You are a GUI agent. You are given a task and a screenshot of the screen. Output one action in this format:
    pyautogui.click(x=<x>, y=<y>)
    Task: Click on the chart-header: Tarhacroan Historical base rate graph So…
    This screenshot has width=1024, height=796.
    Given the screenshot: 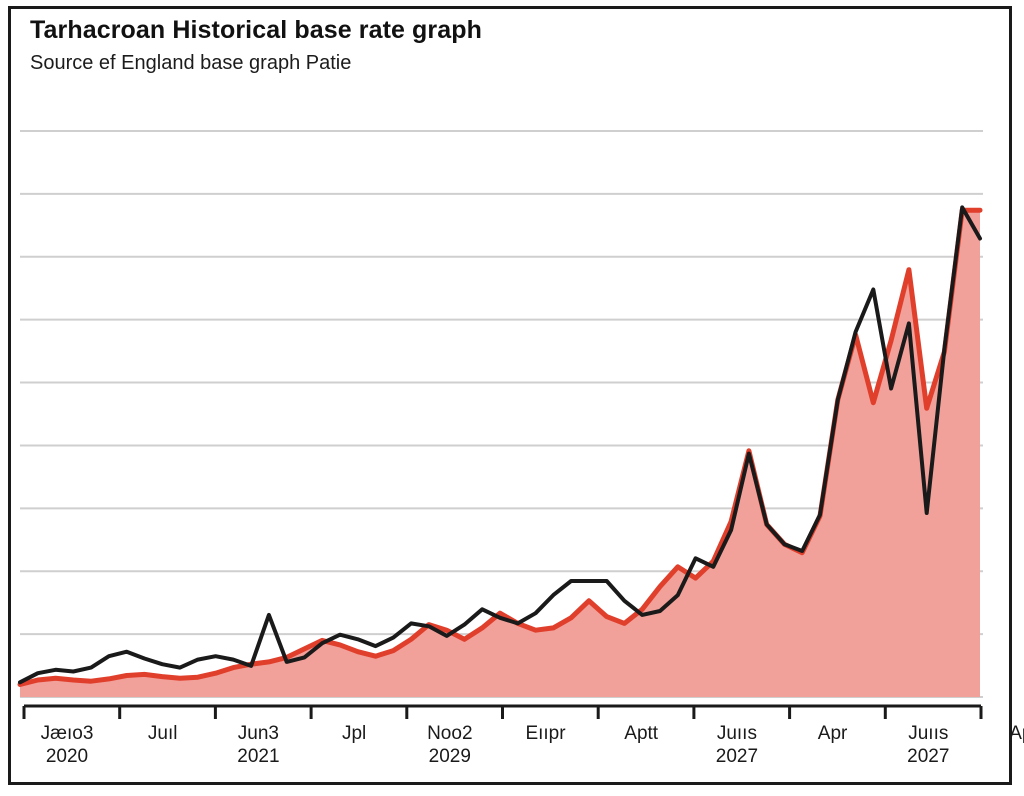 What is the action you would take?
    pyautogui.click(x=380, y=45)
    